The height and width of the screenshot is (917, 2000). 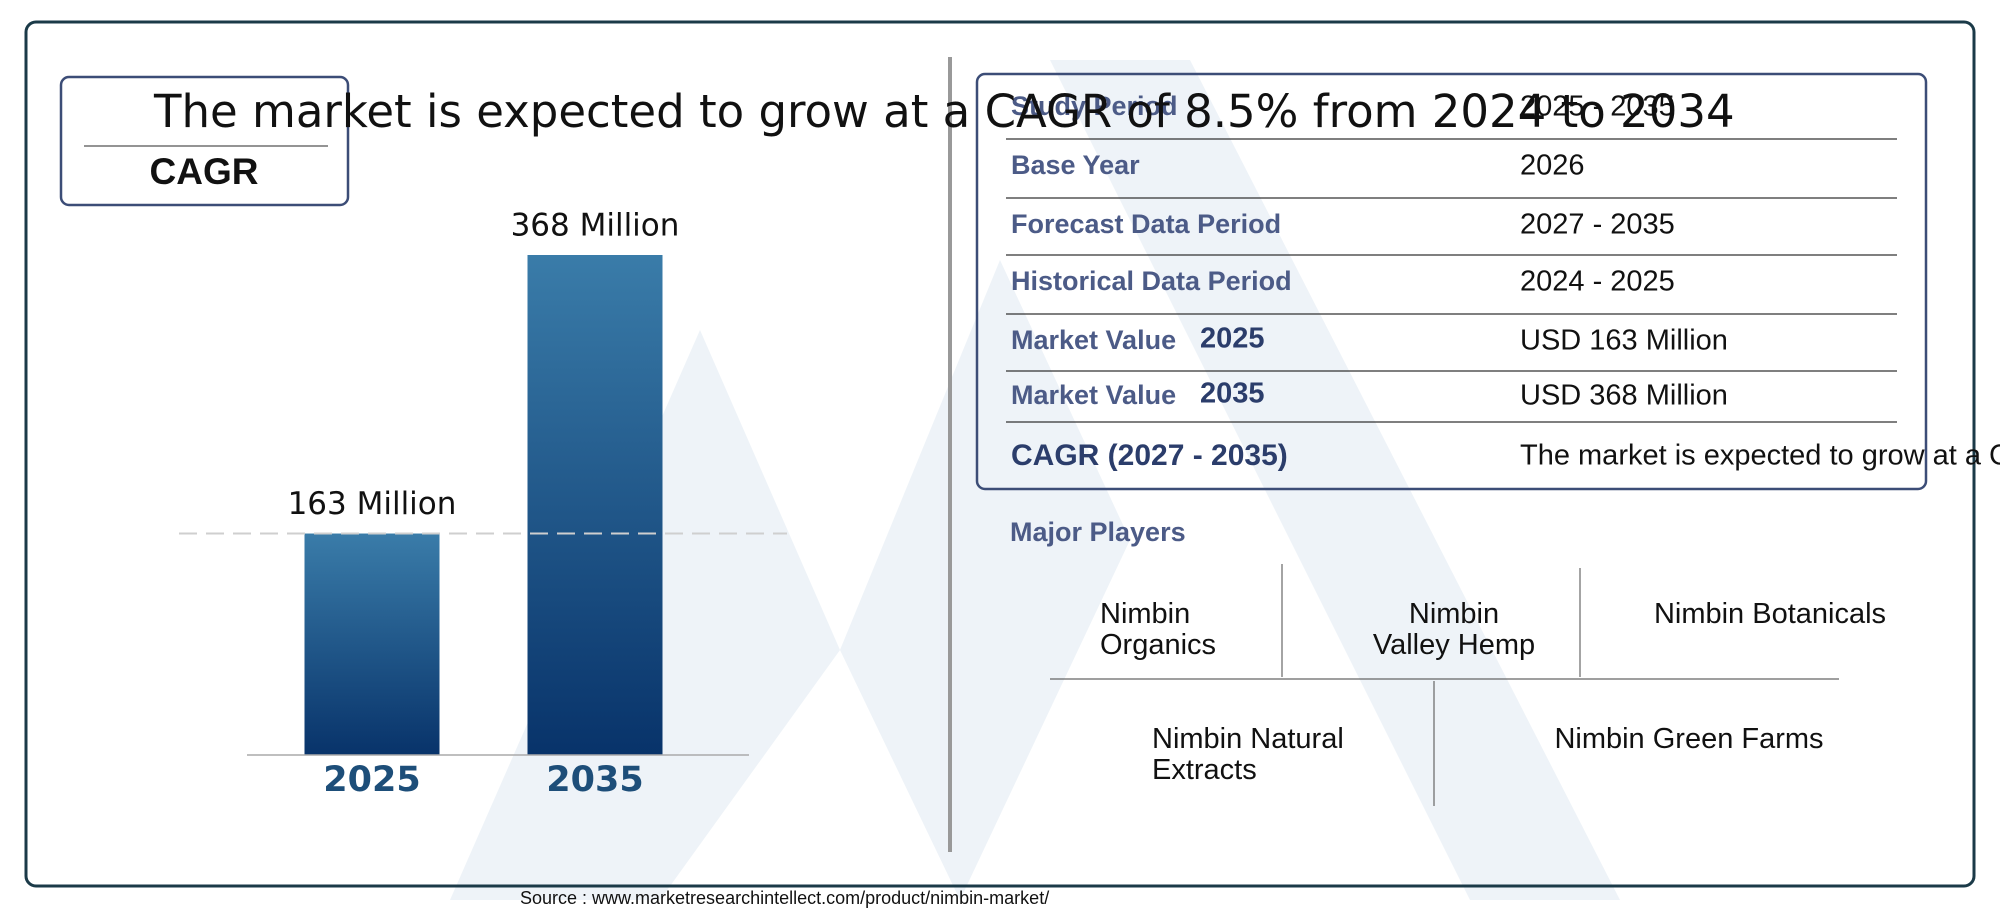 I want to click on player-line: Nimbin Botanicals, so click(x=1770, y=614).